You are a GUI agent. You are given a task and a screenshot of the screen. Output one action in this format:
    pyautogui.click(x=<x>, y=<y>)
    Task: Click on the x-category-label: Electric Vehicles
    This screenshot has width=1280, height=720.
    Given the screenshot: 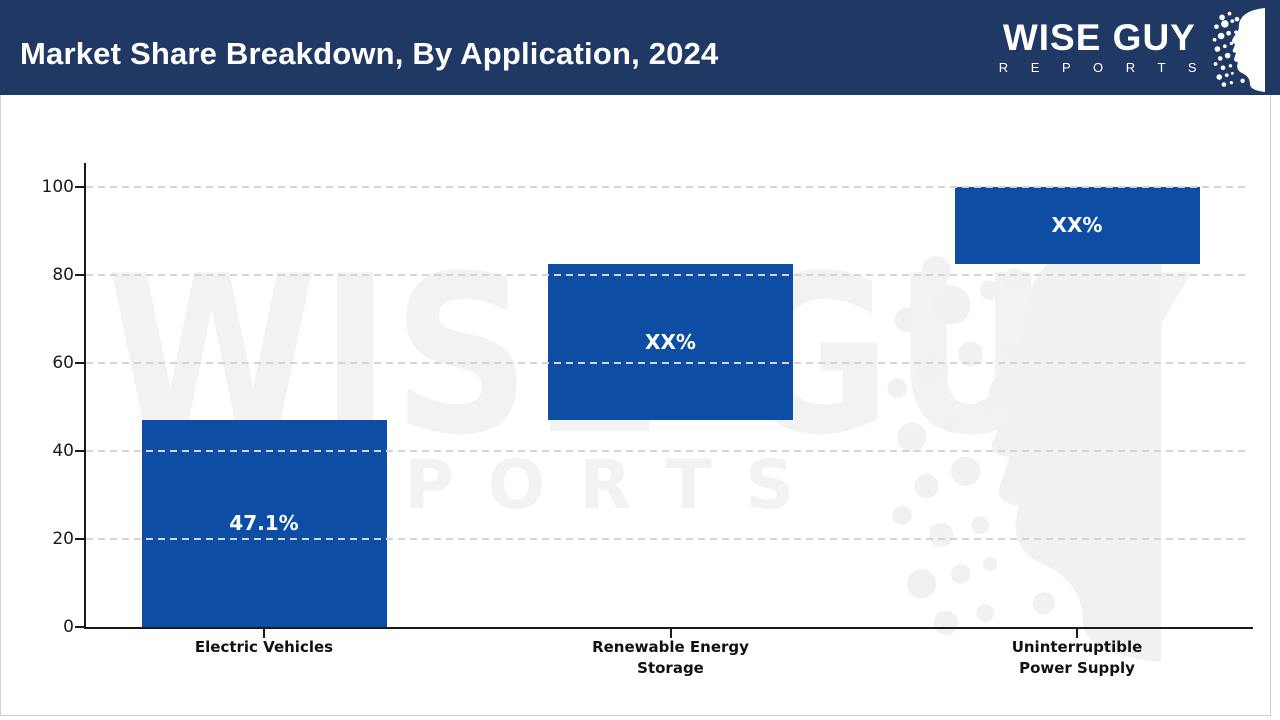 What is the action you would take?
    pyautogui.click(x=264, y=647)
    